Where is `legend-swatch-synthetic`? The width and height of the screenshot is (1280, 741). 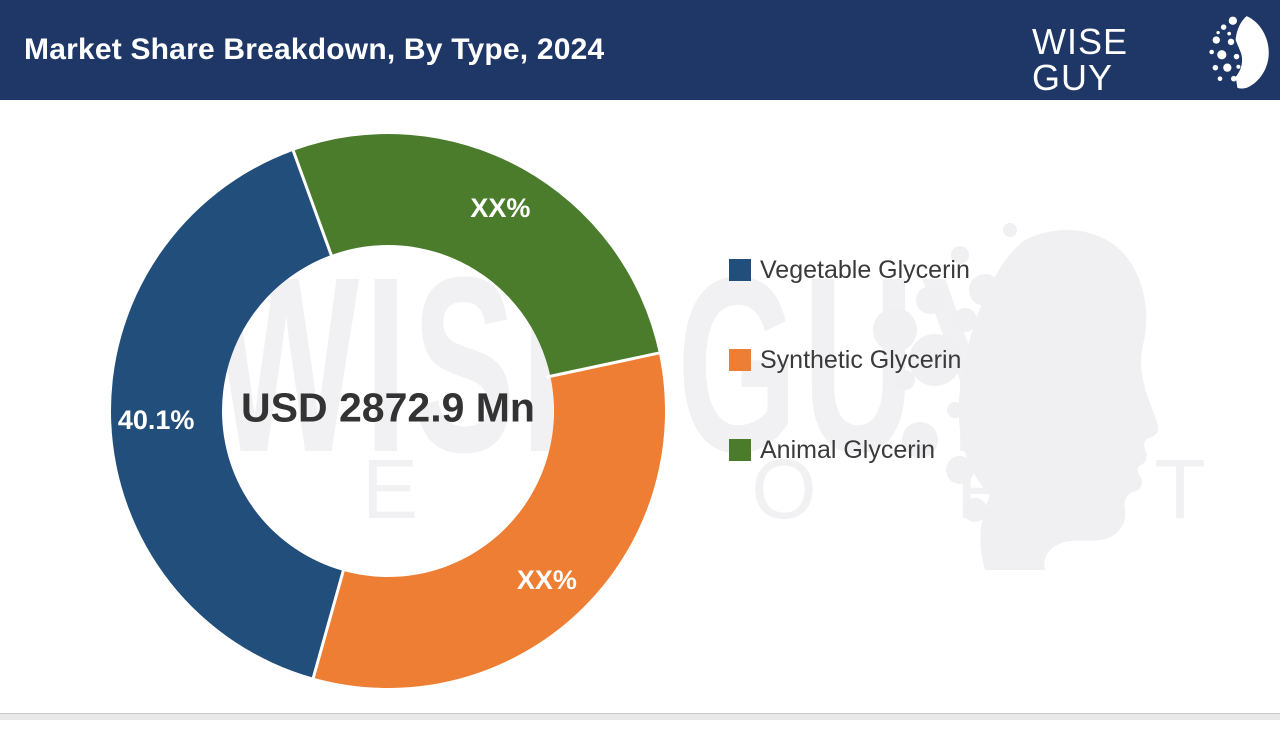 legend-swatch-synthetic is located at coordinates (740, 360).